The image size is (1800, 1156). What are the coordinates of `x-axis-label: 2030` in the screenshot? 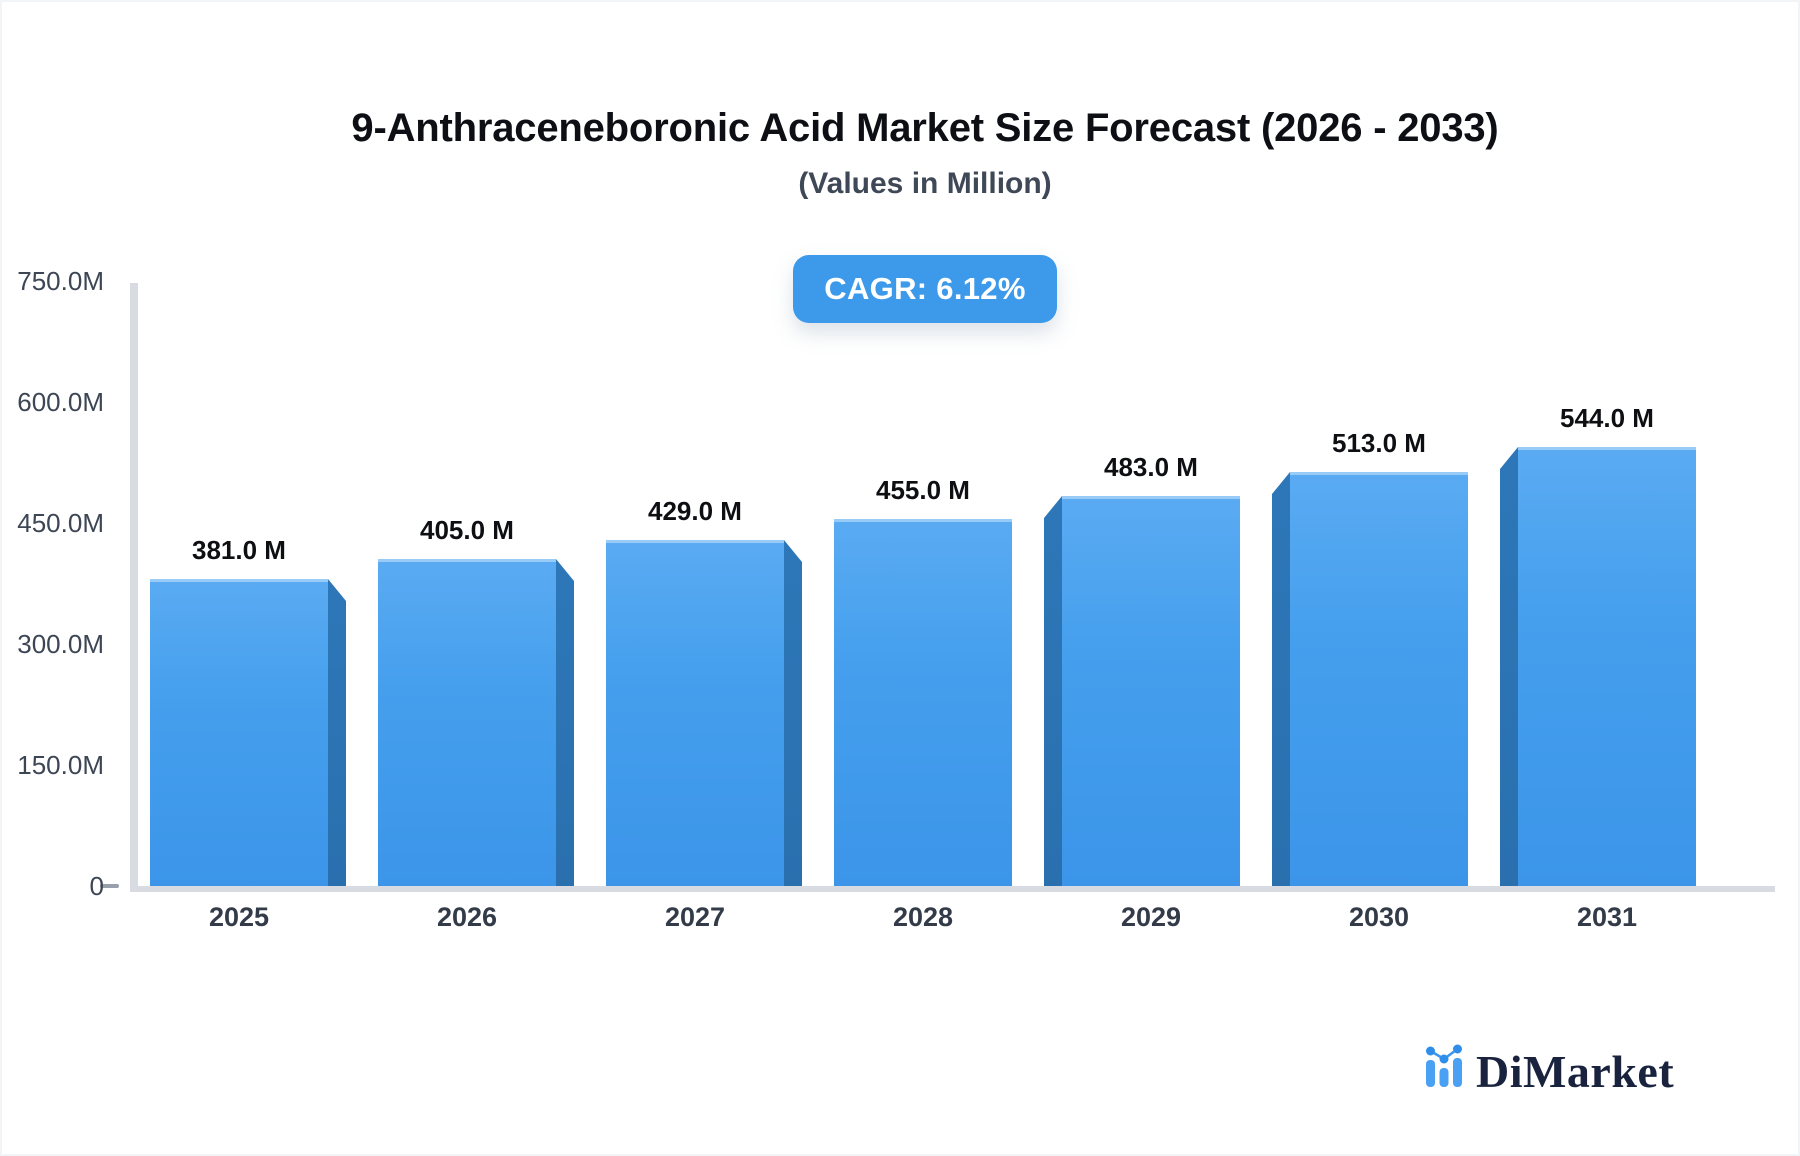 It's located at (1379, 917).